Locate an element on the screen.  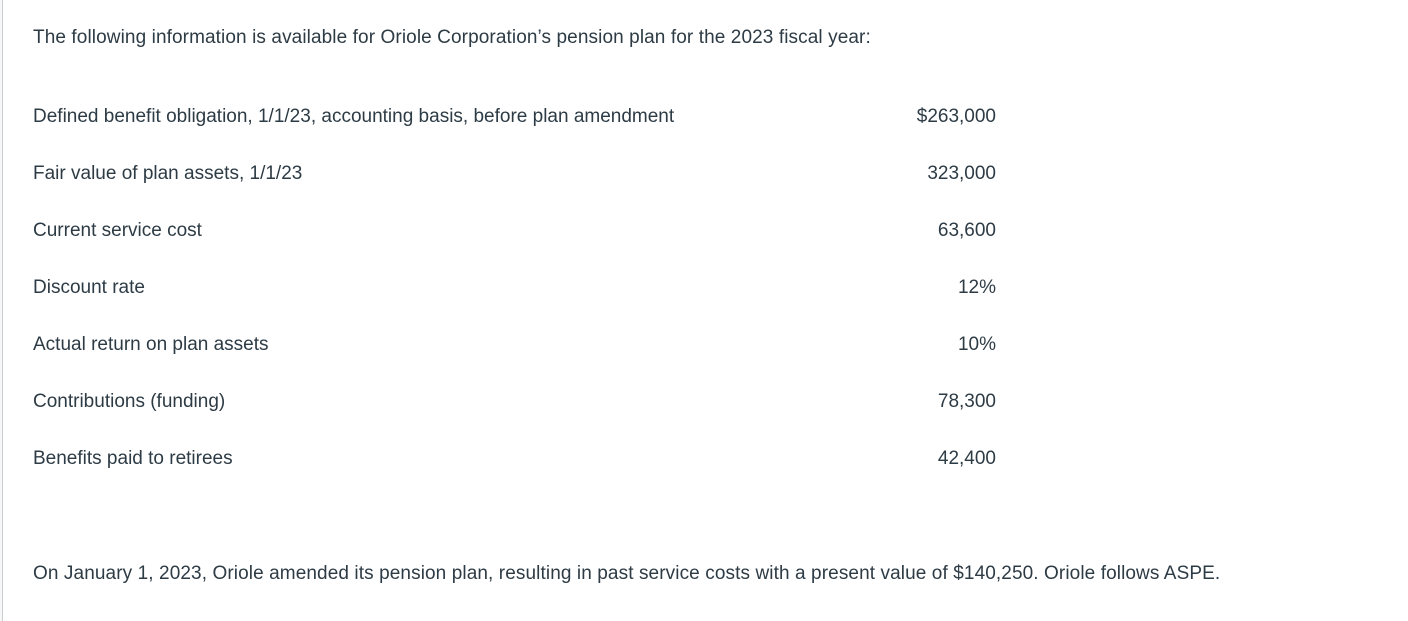
table-row: Discount rate 12% is located at coordinates (514, 287).